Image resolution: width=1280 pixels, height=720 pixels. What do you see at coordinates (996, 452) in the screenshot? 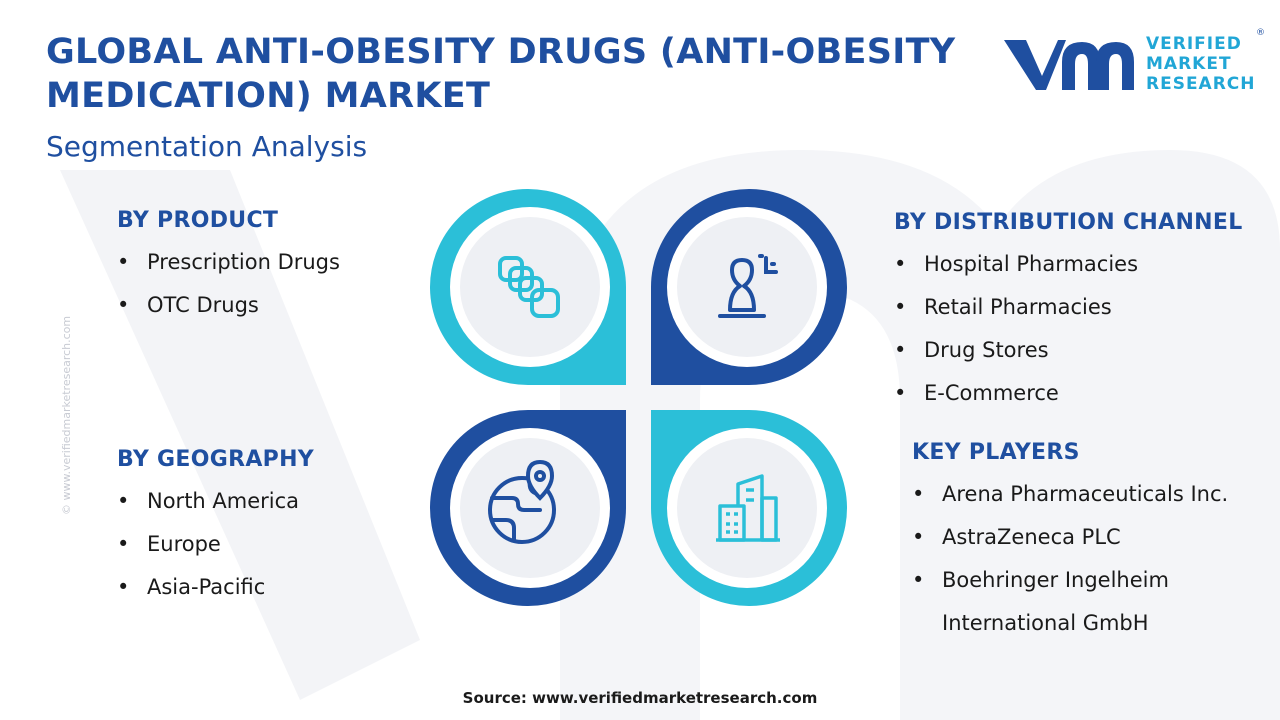
I see `segment-heading: KEY PLAYERS` at bounding box center [996, 452].